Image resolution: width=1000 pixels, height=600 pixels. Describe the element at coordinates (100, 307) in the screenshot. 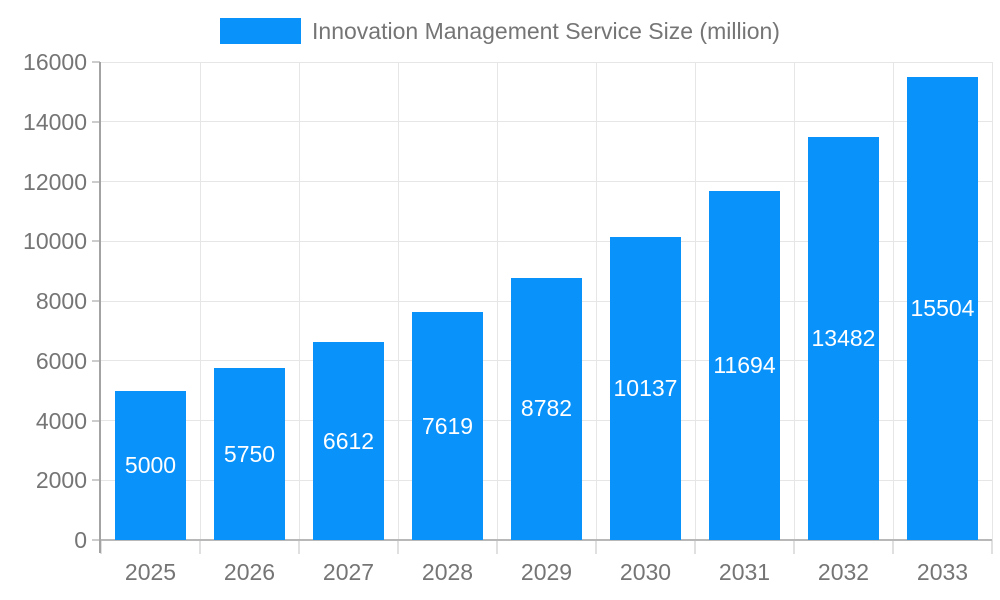

I see `y-axis-line` at that location.